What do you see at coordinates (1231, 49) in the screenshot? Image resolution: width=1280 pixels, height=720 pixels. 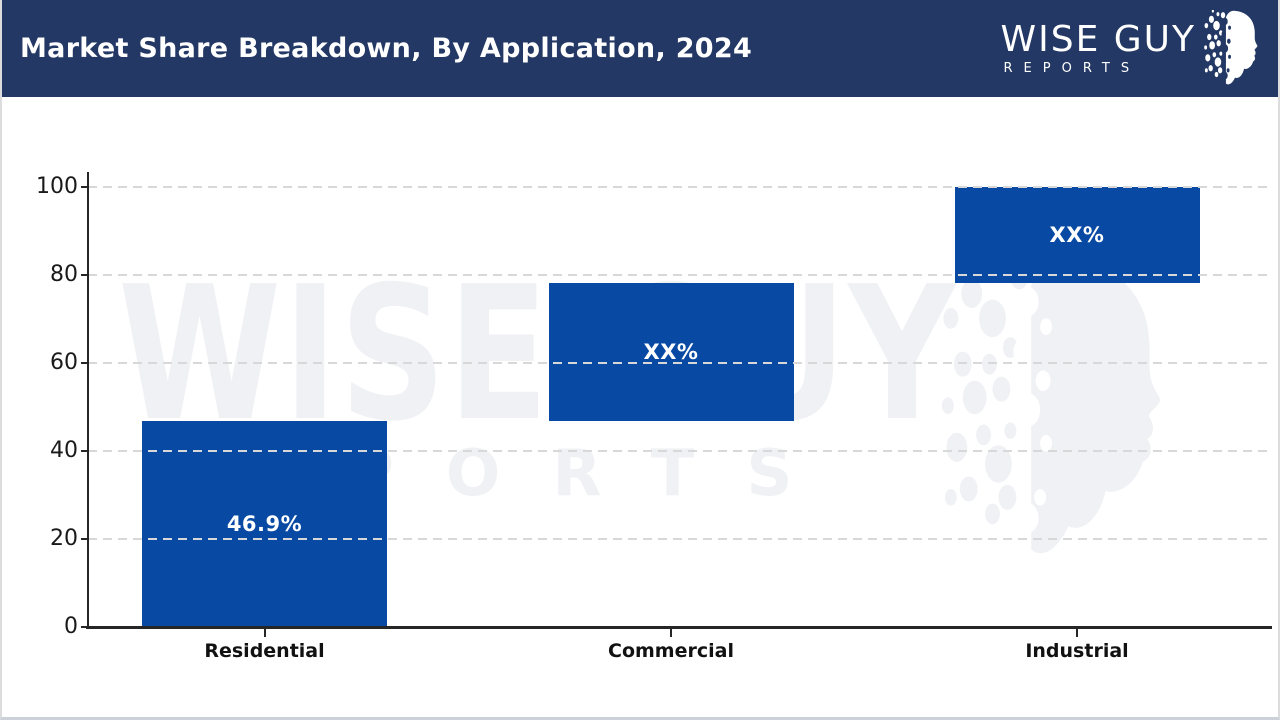 I see `wiseguy-face-icon` at bounding box center [1231, 49].